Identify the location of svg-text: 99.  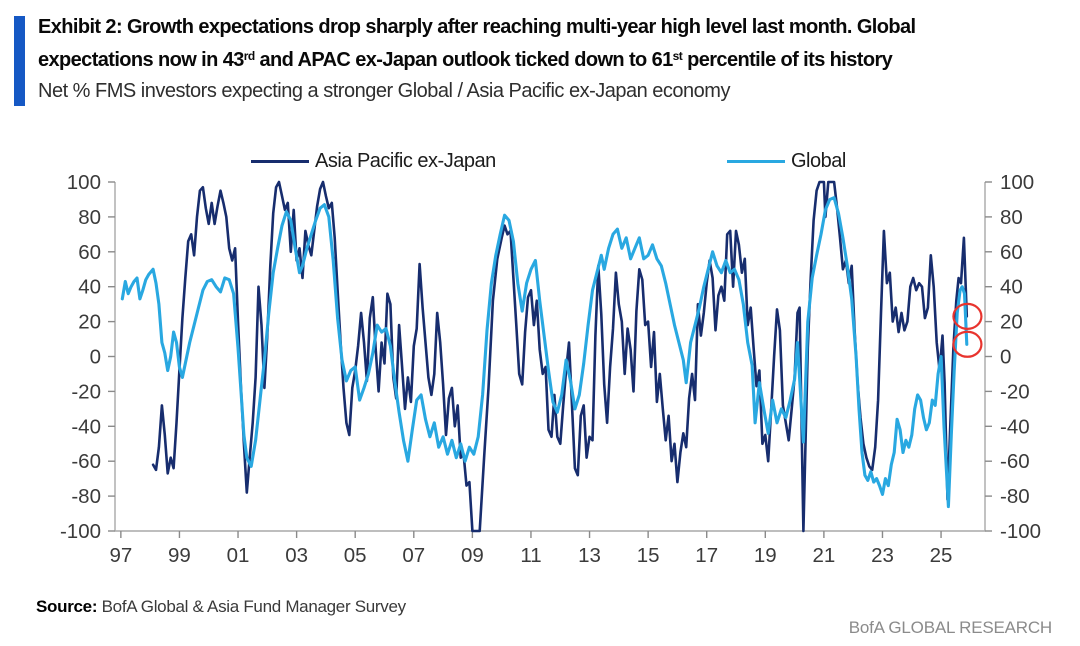
(179, 555).